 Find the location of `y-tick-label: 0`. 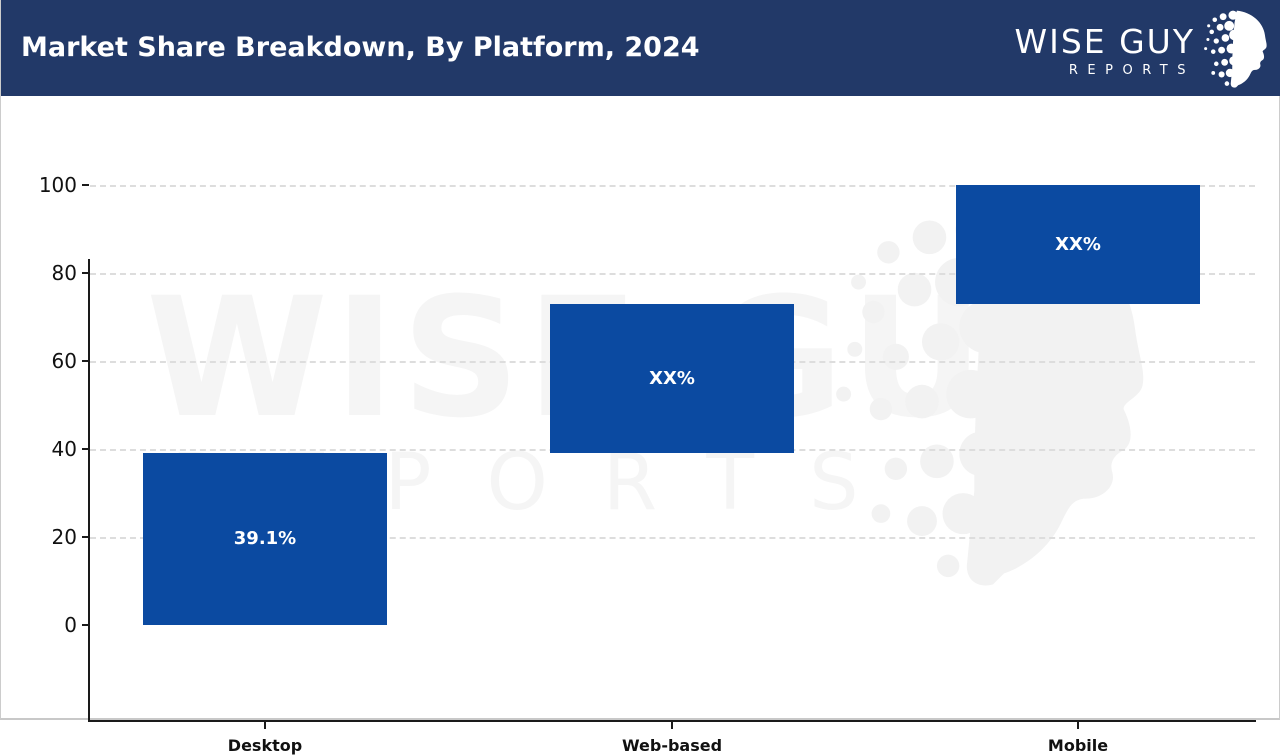

y-tick-label: 0 is located at coordinates (70, 625).